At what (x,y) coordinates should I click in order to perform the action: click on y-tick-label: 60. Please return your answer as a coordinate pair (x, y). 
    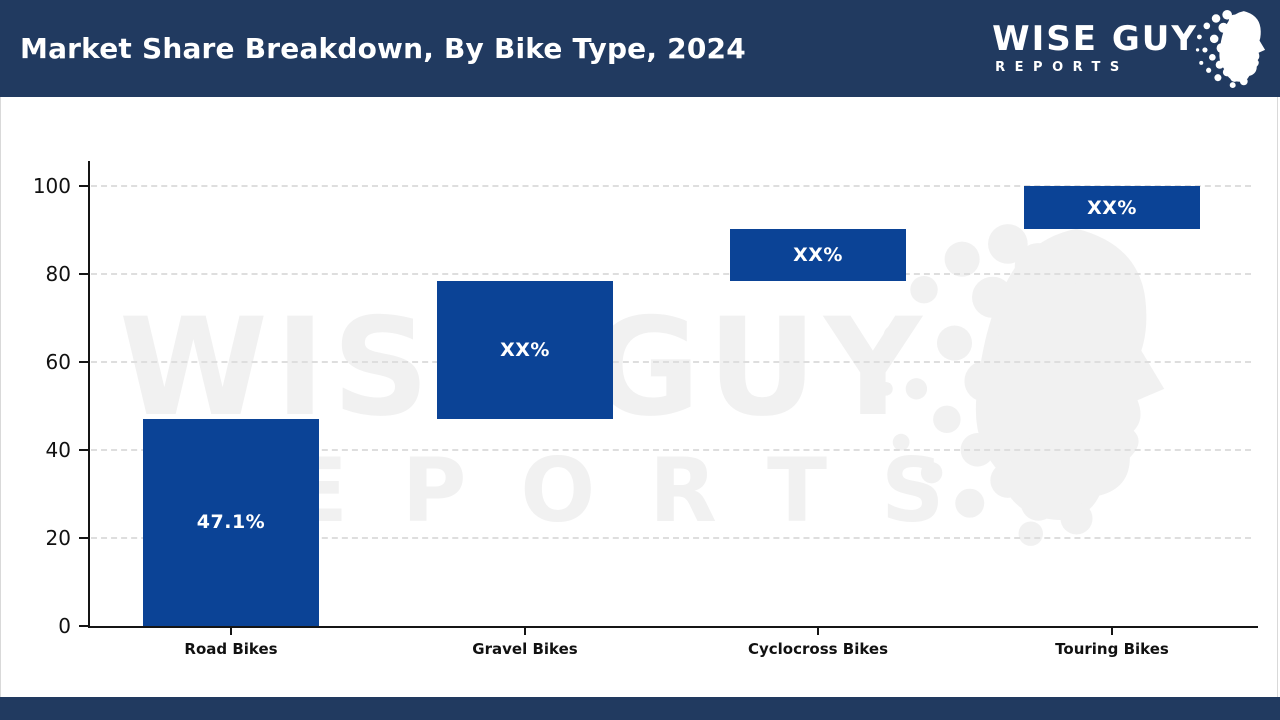
    Looking at the image, I should click on (58, 362).